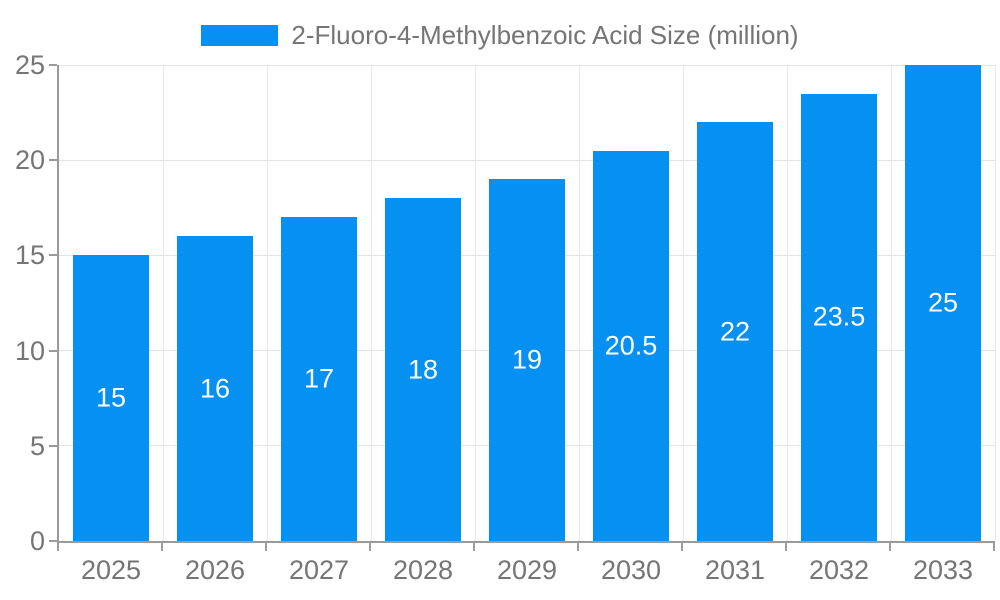 The height and width of the screenshot is (600, 1000). Describe the element at coordinates (839, 570) in the screenshot. I see `x-axis-tick-label: 2032` at that location.